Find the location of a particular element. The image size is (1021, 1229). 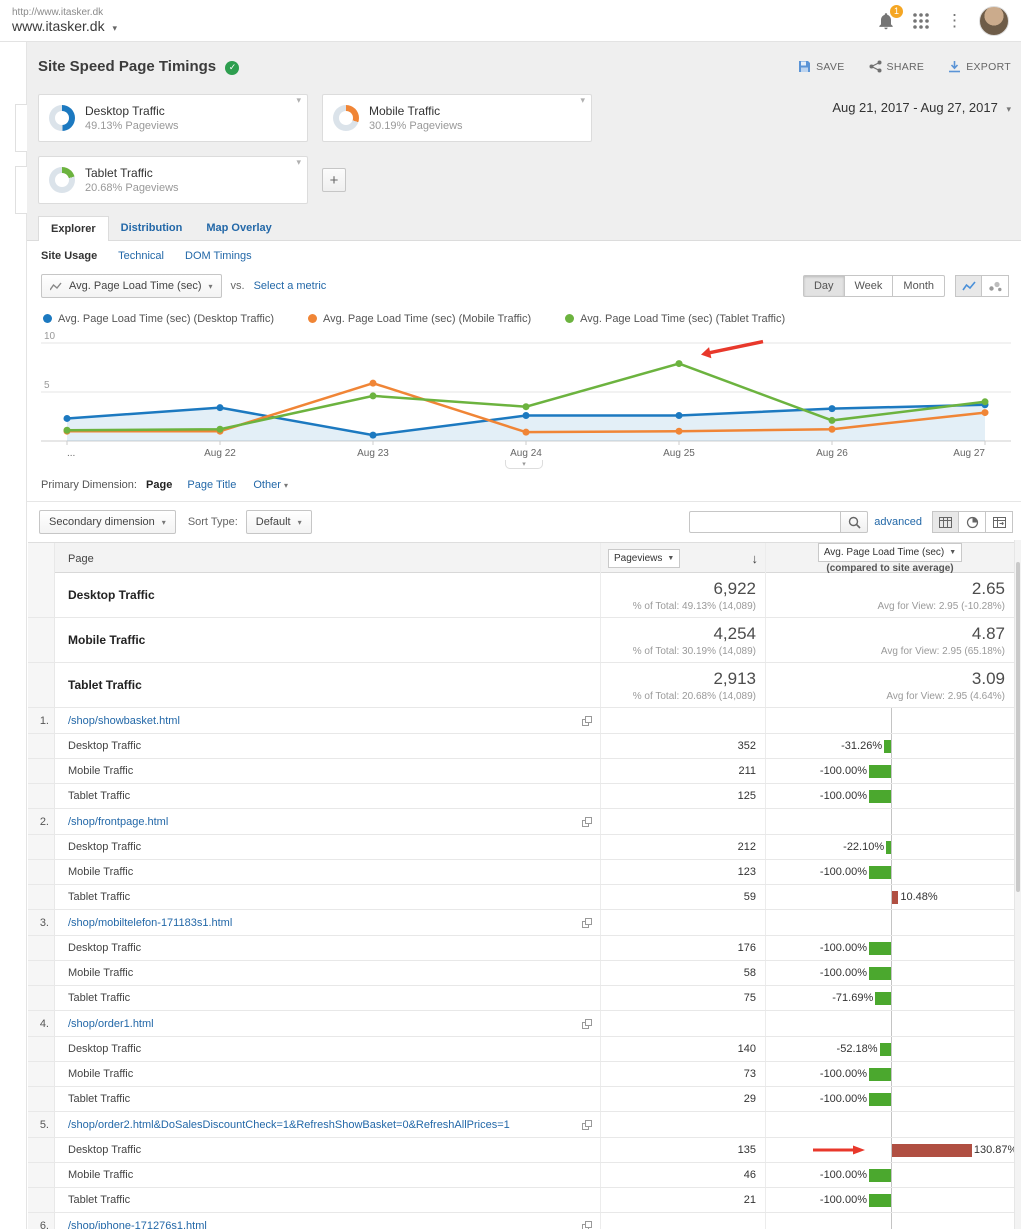

segment-name: Mobile Traffic is located at coordinates (107, 640).